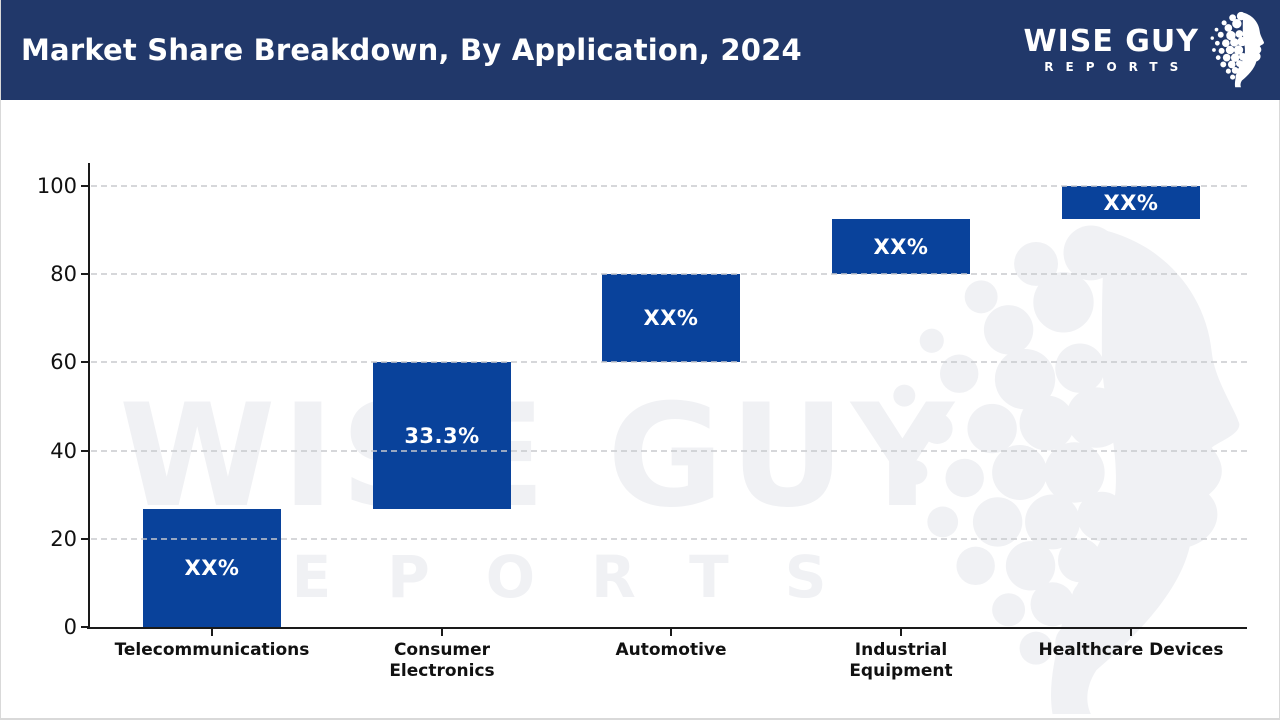  What do you see at coordinates (63, 362) in the screenshot?
I see `y-tick-label: 60` at bounding box center [63, 362].